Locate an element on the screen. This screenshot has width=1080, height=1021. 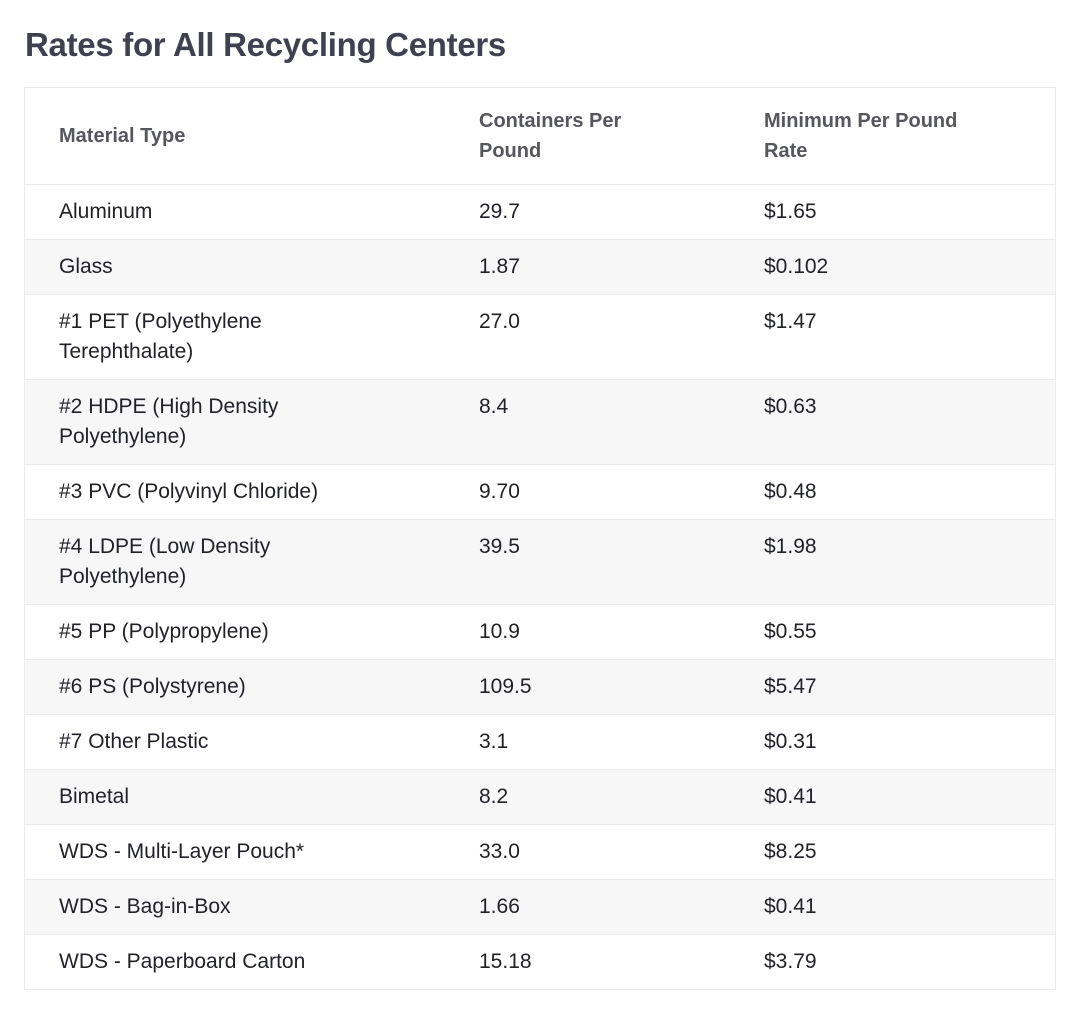
containers-per-pound-cell: 15.18 is located at coordinates (587, 961).